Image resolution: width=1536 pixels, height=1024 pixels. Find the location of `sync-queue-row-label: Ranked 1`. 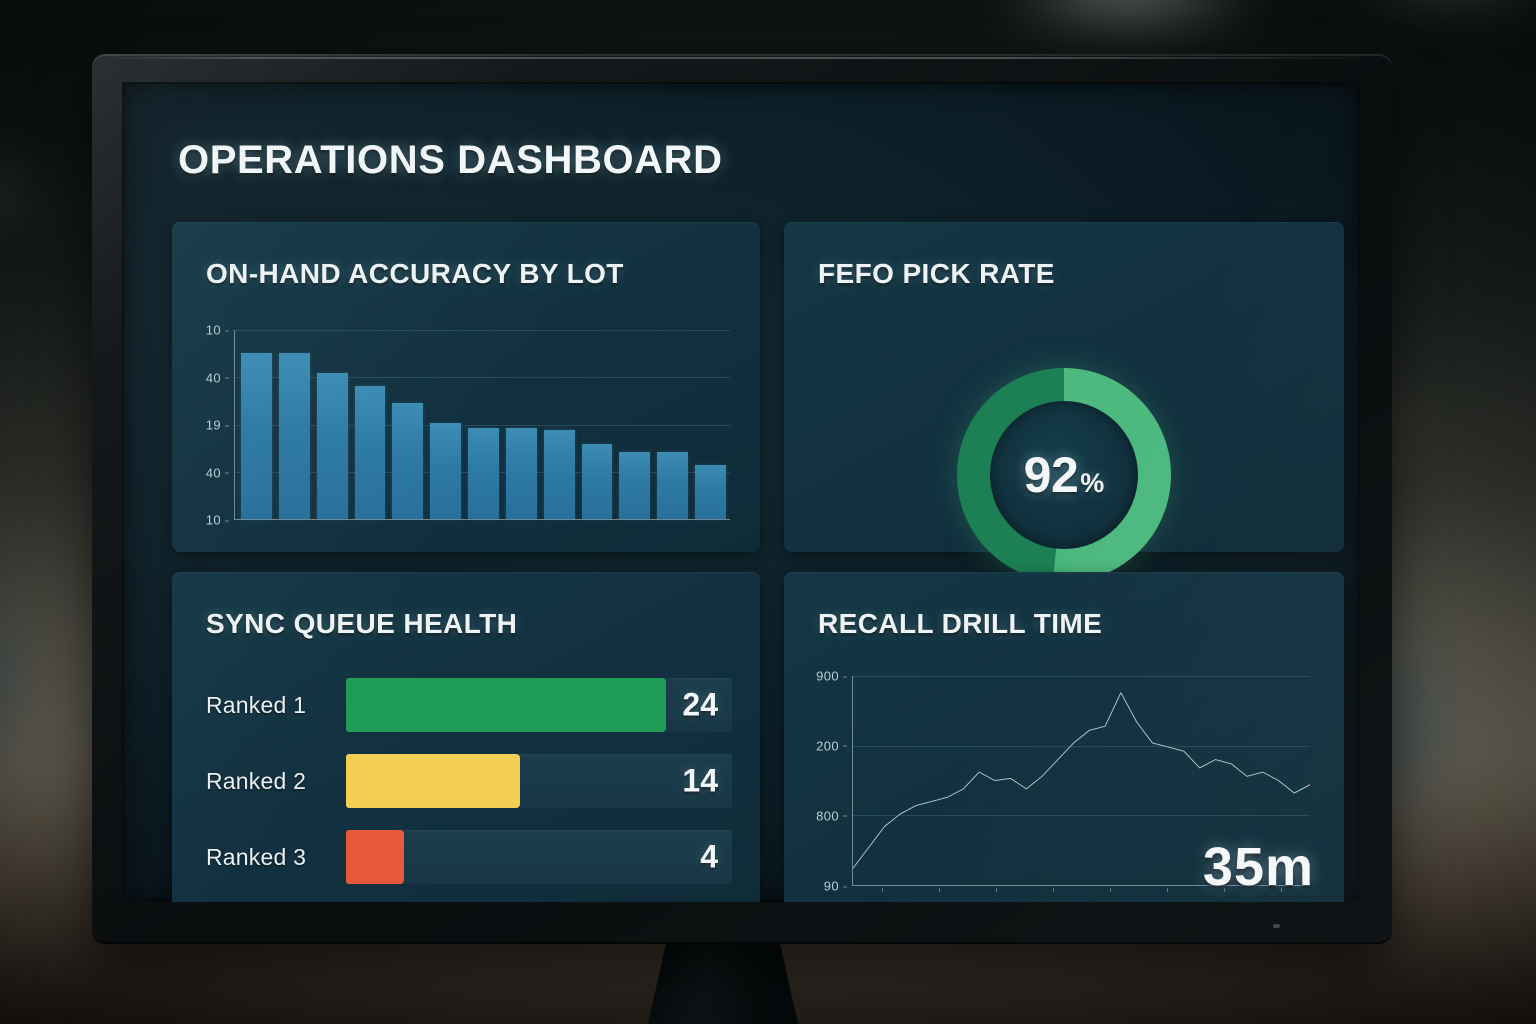

sync-queue-row-label: Ranked 1 is located at coordinates (256, 704).